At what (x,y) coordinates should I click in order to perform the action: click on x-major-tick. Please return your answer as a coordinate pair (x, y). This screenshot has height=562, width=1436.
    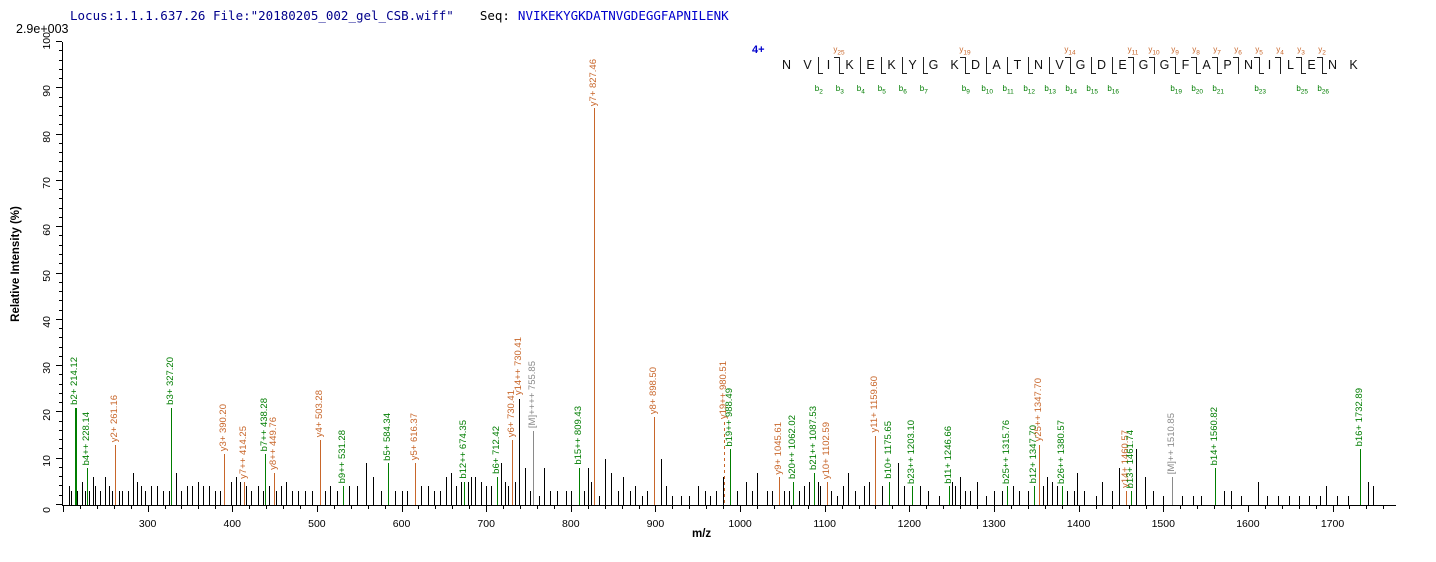
    Looking at the image, I should click on (741, 509).